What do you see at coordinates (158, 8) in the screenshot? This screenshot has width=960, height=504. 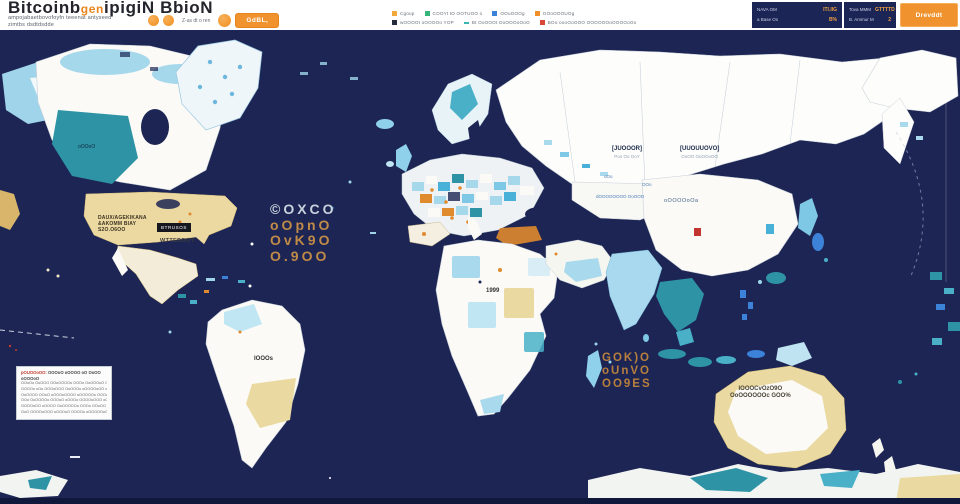 I see `title-part2: ipigiN BbioN` at bounding box center [158, 8].